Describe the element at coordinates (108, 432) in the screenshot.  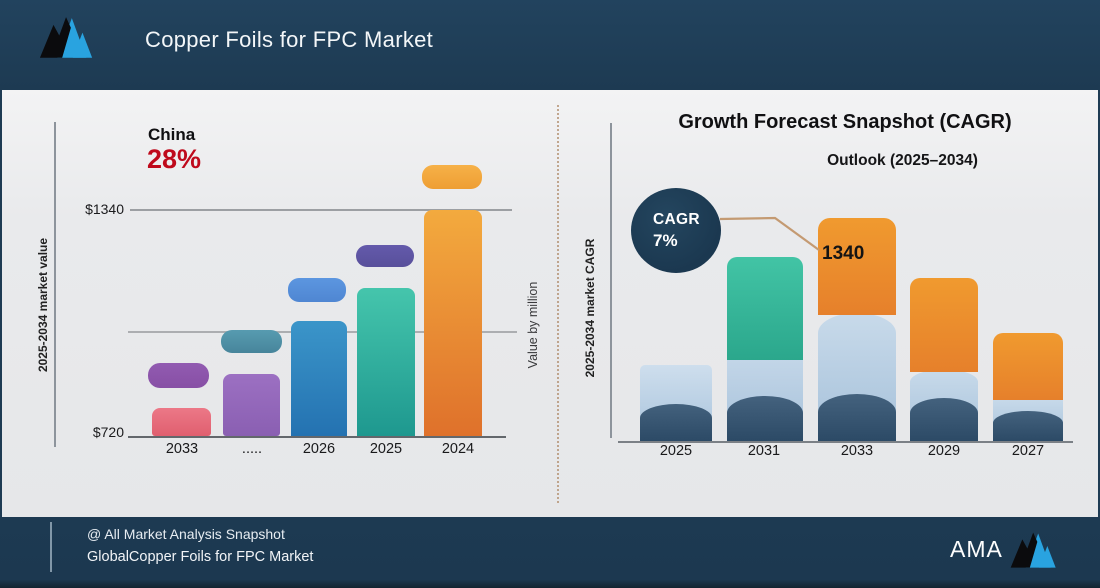
I see `y-tick-720: $720` at that location.